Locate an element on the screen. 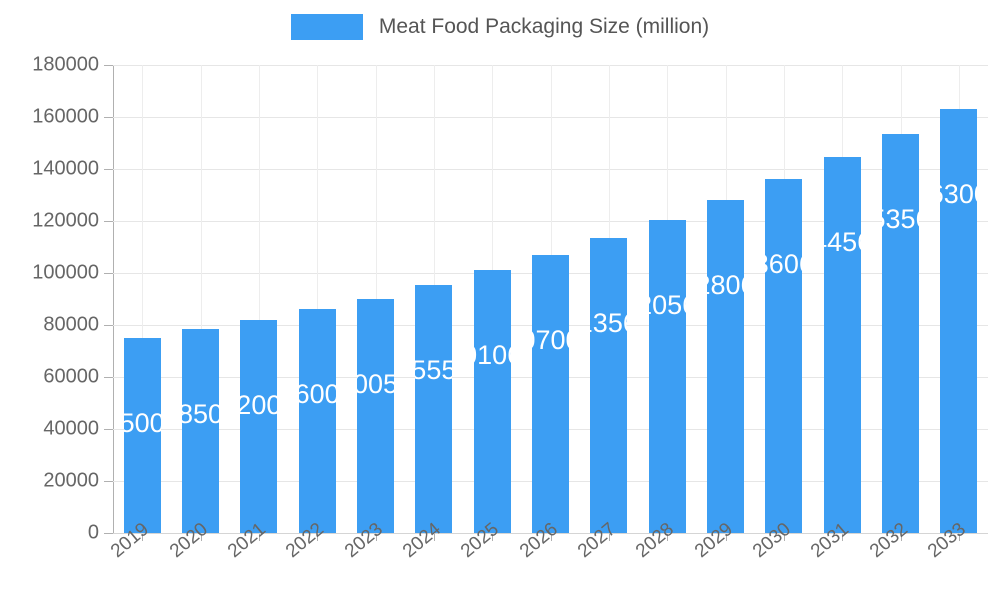  bar-slot: 120560 is located at coordinates (667, 299).